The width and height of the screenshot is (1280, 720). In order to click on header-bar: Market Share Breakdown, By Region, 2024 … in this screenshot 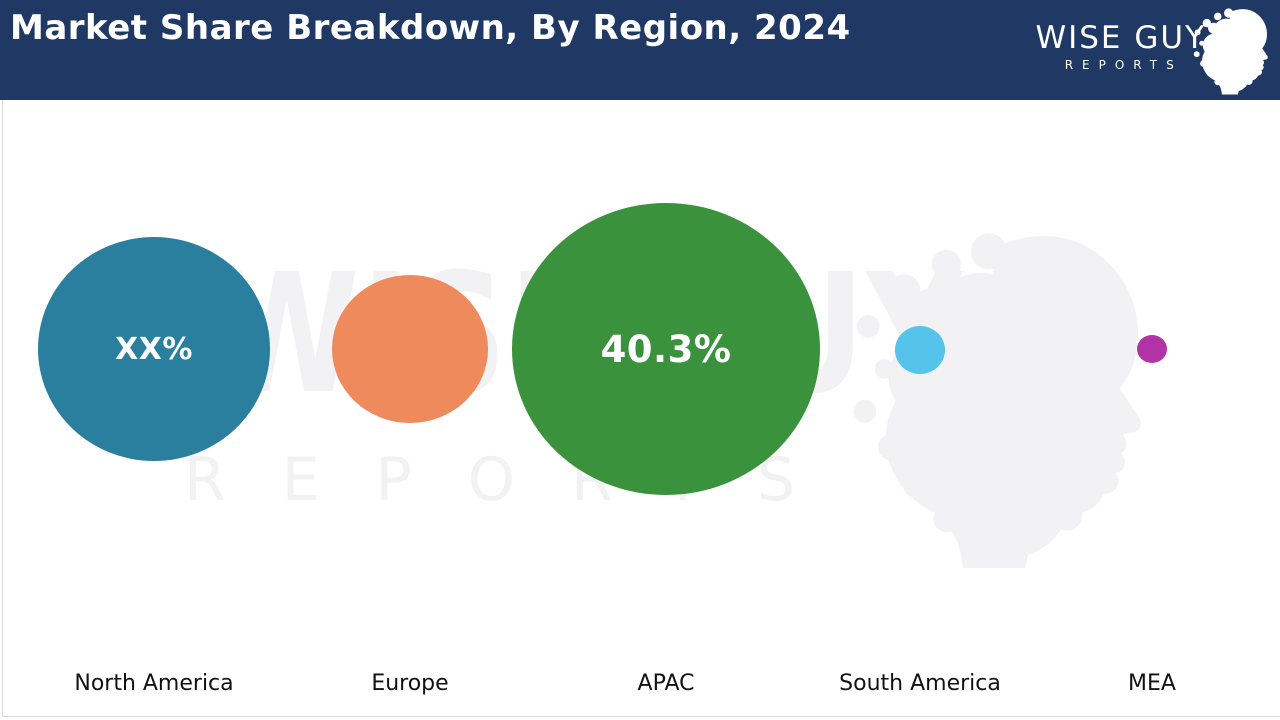, I will do `click(640, 50)`.